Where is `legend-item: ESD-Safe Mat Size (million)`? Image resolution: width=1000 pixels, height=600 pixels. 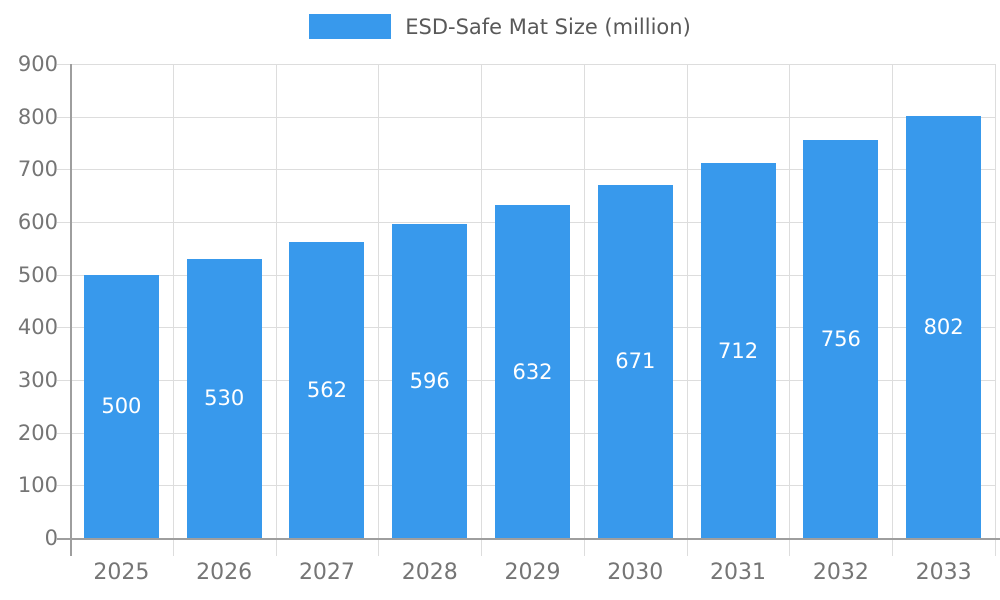
legend-item: ESD-Safe Mat Size (million) is located at coordinates (500, 26).